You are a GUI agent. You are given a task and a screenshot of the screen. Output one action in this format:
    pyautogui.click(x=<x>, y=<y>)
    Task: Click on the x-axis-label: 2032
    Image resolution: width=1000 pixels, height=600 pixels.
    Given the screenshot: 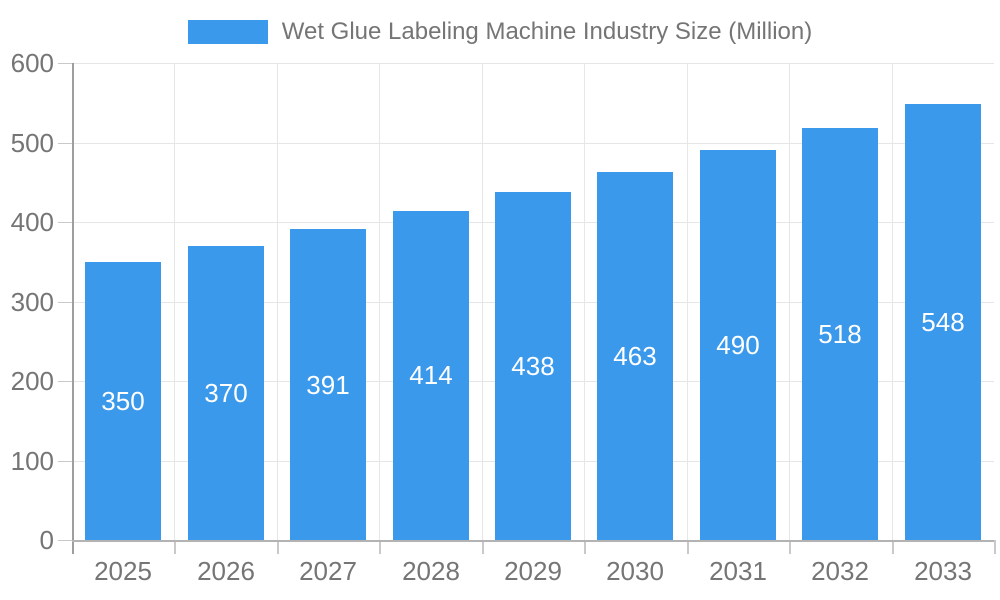 What is the action you would take?
    pyautogui.click(x=840, y=571)
    